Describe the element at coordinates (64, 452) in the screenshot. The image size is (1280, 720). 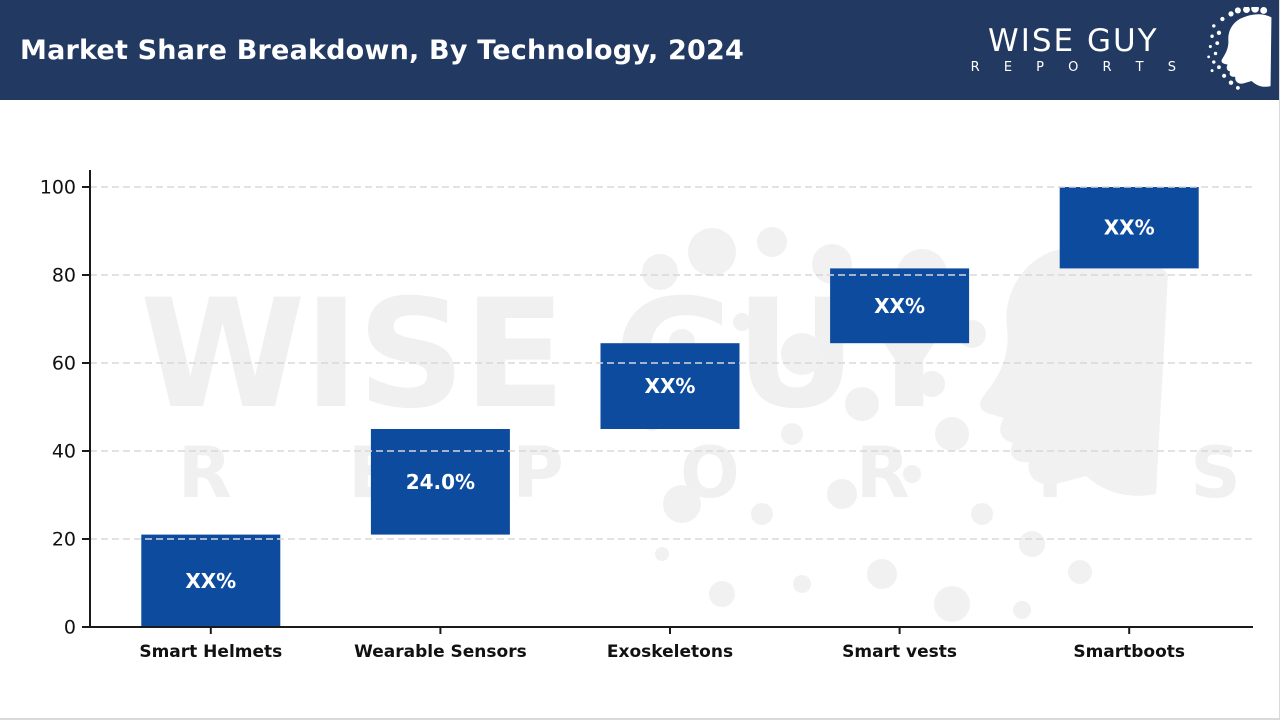
I see `y-tick-label: 40` at that location.